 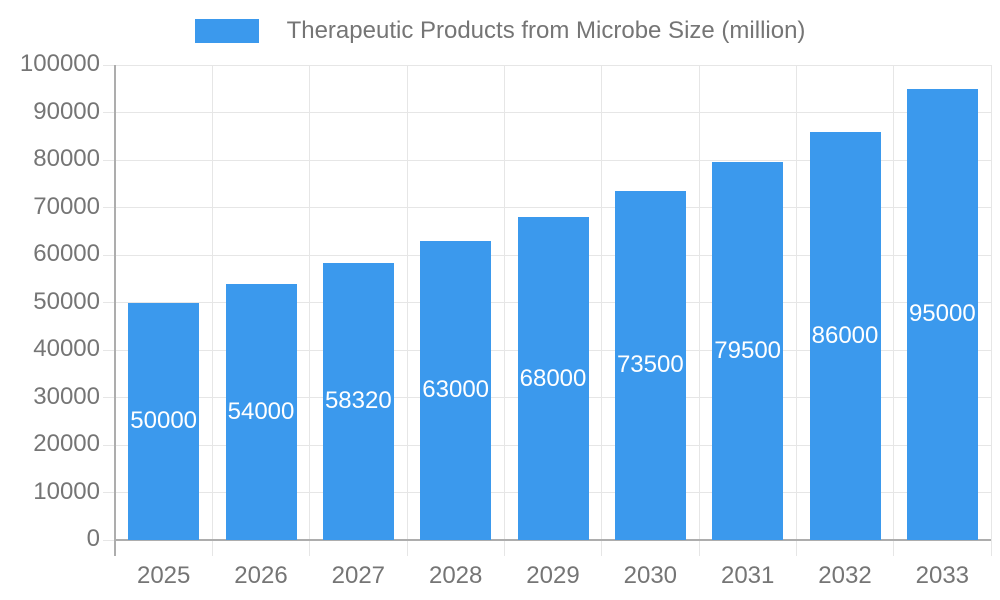 I want to click on y-tick-label: 0, so click(x=93, y=538).